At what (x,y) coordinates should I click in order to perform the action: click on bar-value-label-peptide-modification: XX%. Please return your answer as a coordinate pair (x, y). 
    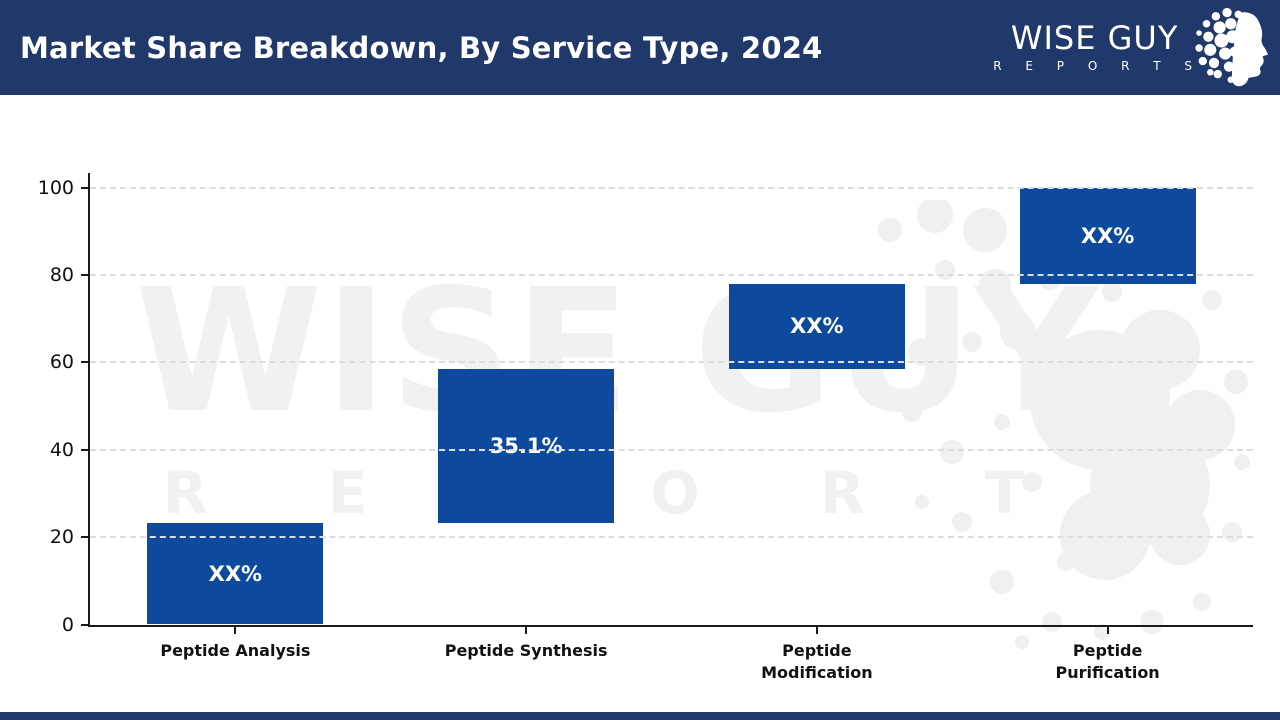
    Looking at the image, I should click on (817, 326).